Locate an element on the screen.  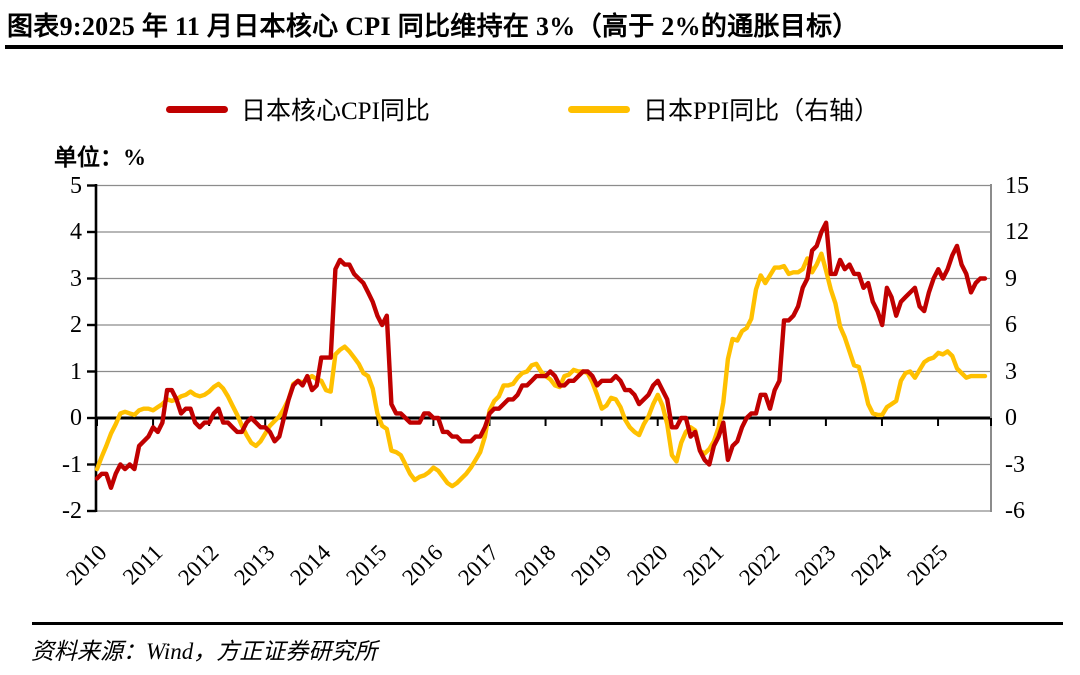
legend-label-ppi: 日本PPI同比（右轴） is located at coordinates (761, 111).